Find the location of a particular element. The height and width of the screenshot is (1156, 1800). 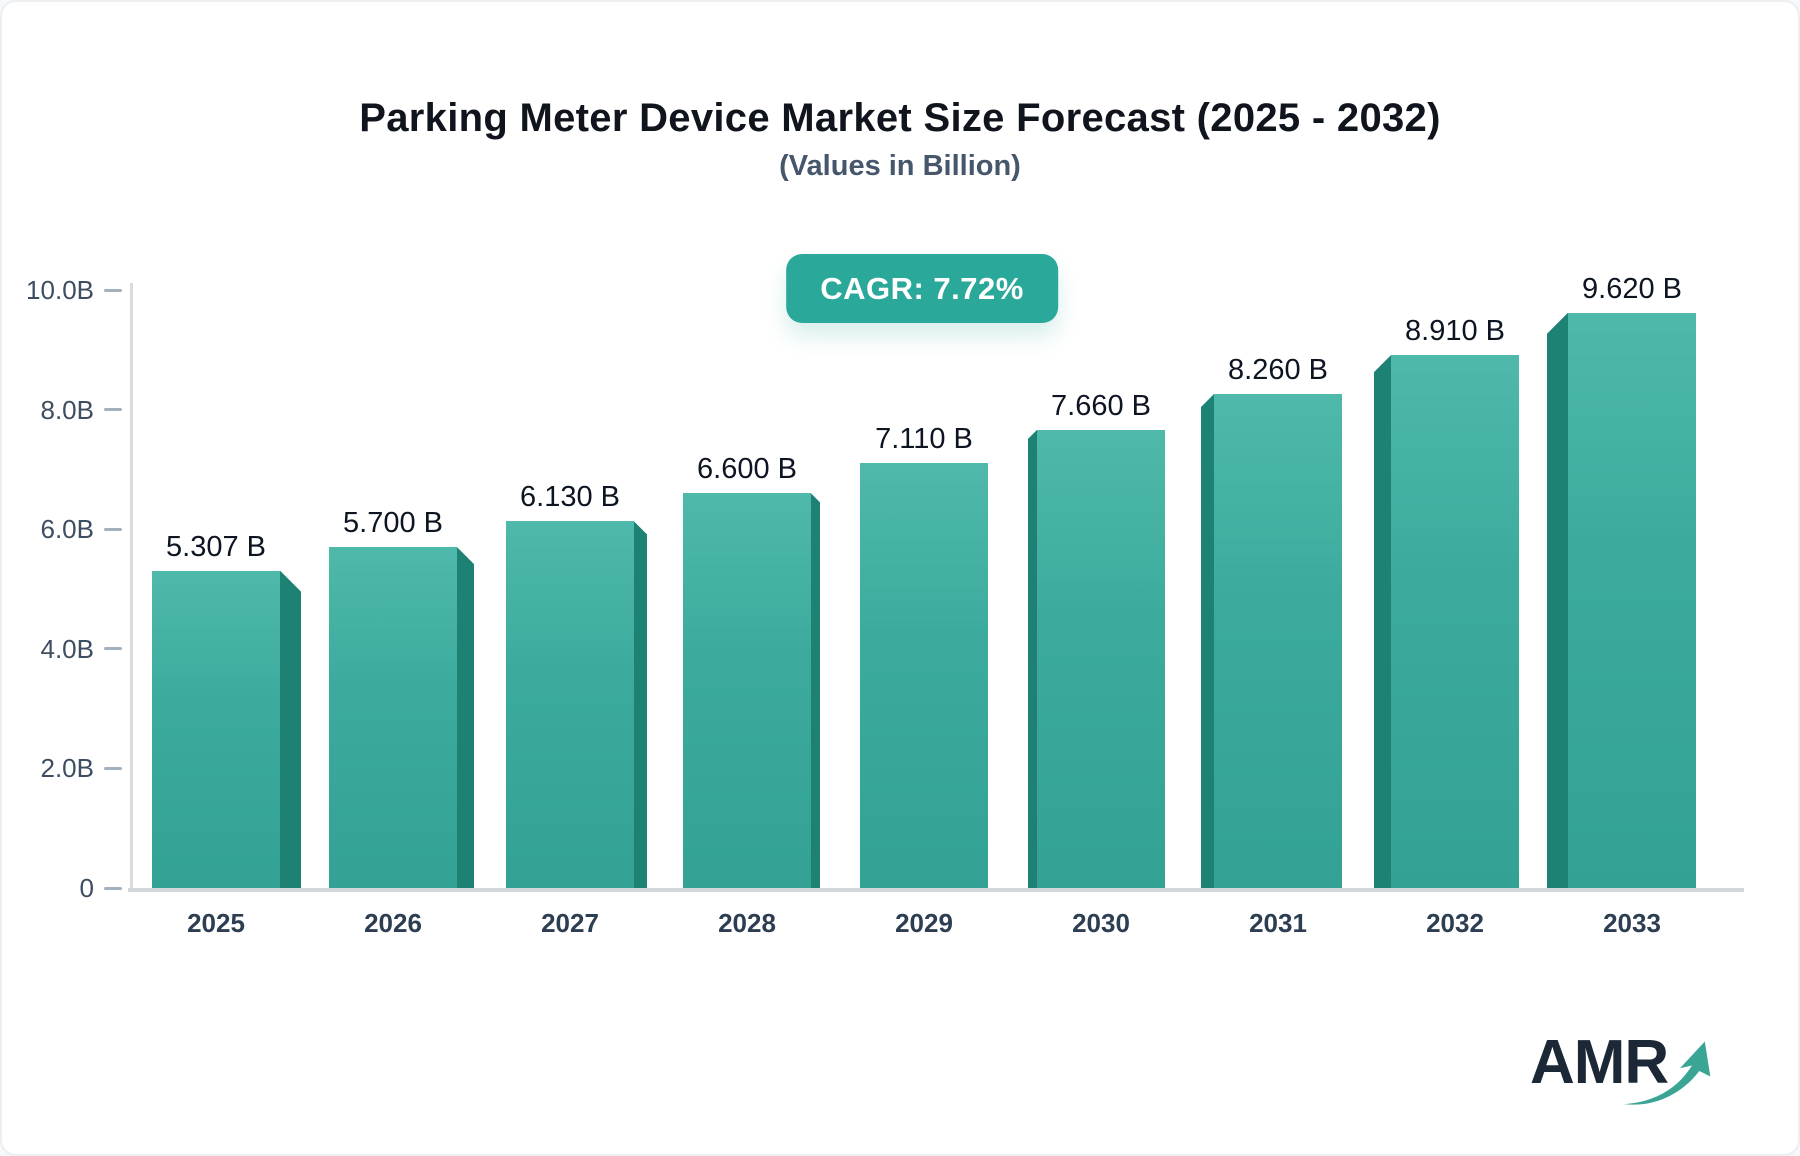

trend-arrow-icon is located at coordinates (1667, 1073).